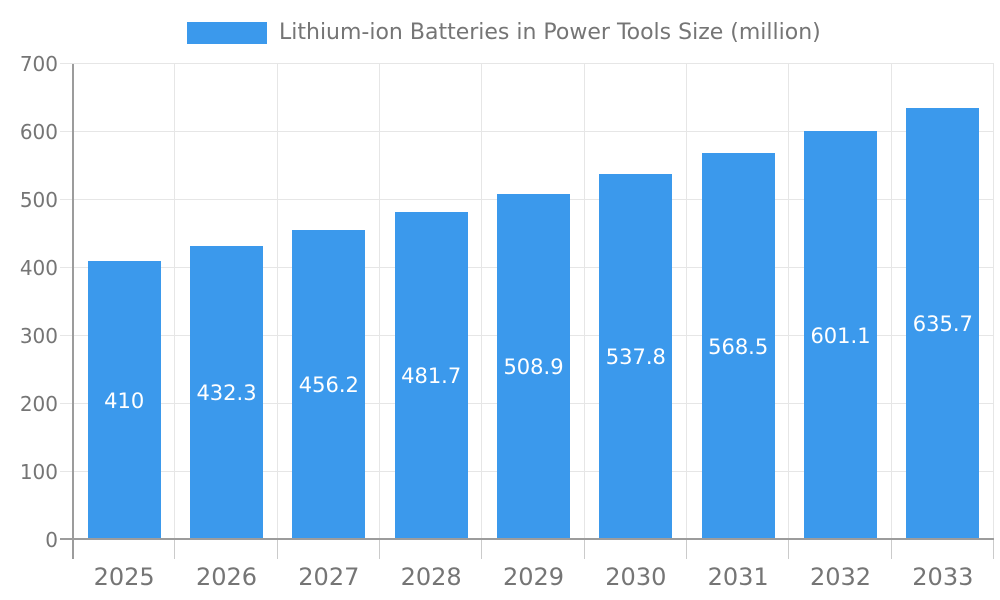  What do you see at coordinates (226, 577) in the screenshot?
I see `x-axis-category-label: 2026` at bounding box center [226, 577].